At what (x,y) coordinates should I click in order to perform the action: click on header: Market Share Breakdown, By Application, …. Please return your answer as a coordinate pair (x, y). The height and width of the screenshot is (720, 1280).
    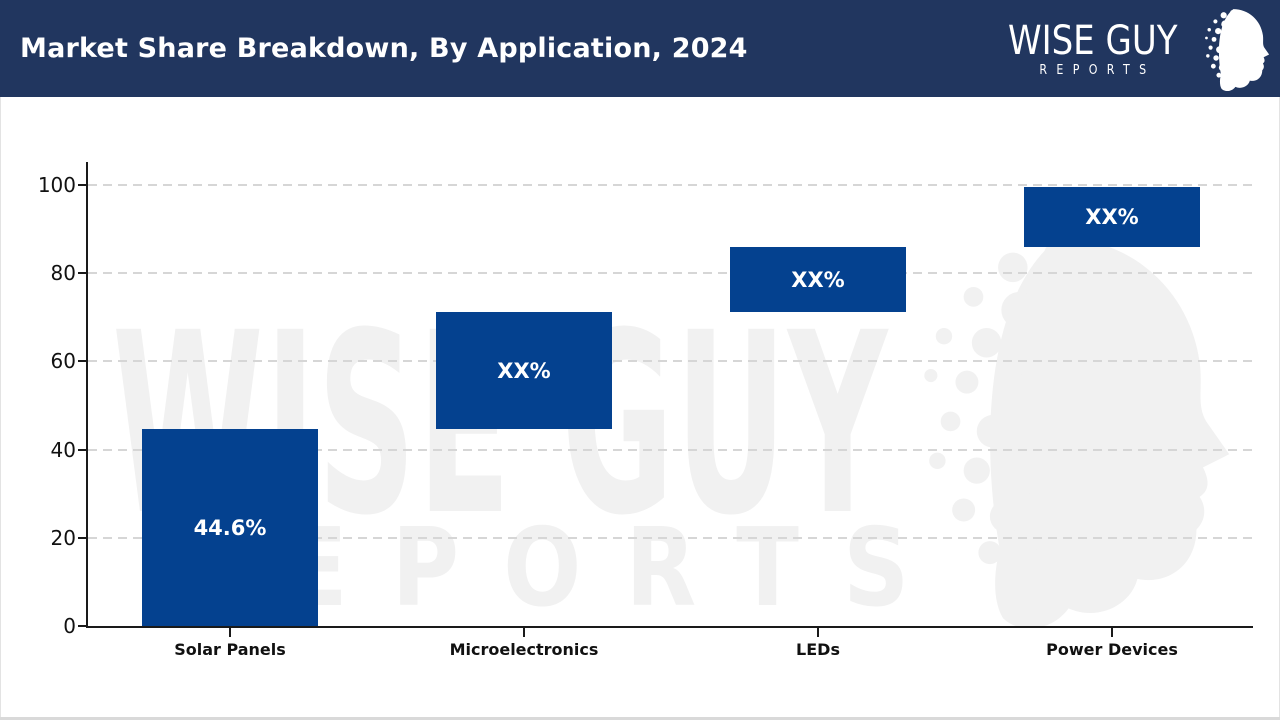
    Looking at the image, I should click on (640, 48).